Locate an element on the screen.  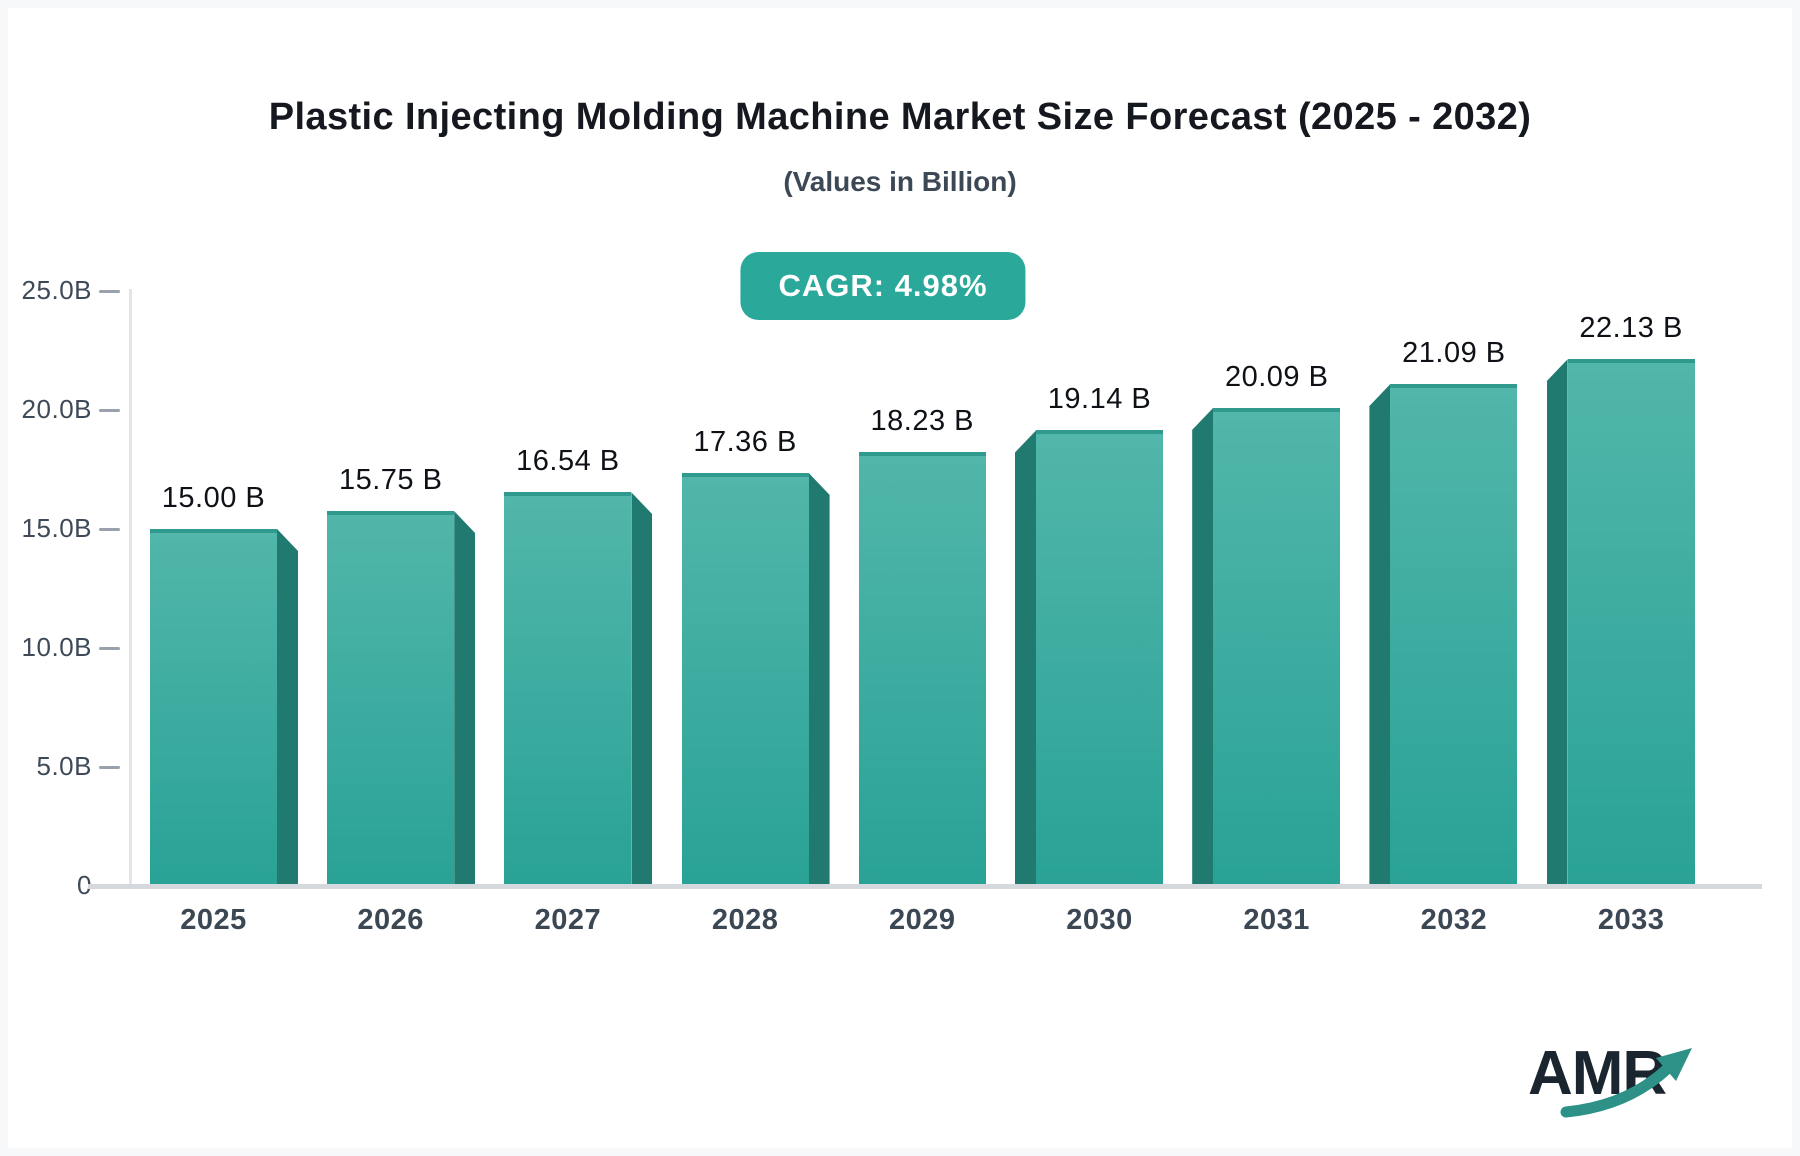
bar-value-label: 15.75 B is located at coordinates (390, 480).